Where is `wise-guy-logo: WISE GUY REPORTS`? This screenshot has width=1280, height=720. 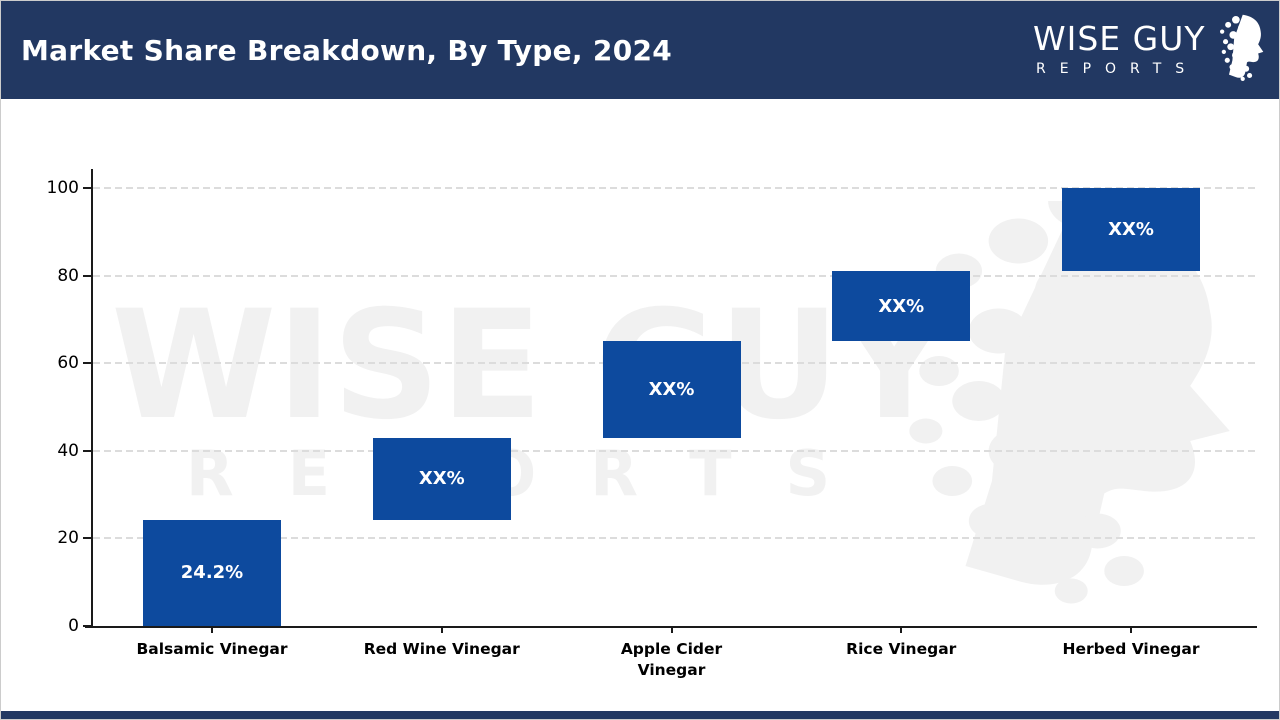
wise-guy-logo: WISE GUY REPORTS is located at coordinates (1149, 51).